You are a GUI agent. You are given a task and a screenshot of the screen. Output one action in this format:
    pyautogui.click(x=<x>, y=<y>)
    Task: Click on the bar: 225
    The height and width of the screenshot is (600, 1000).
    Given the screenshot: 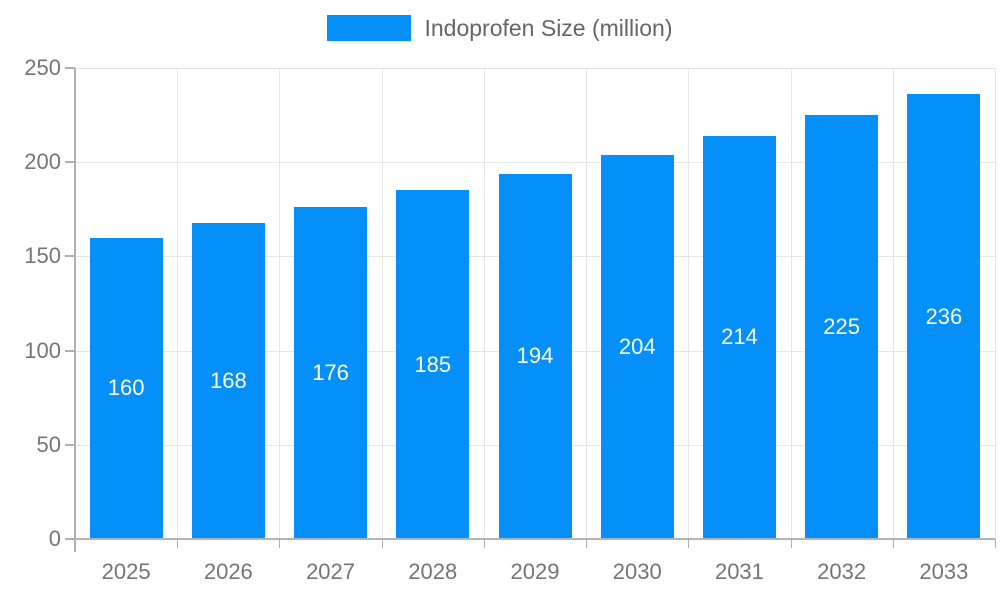 What is the action you would take?
    pyautogui.click(x=842, y=327)
    